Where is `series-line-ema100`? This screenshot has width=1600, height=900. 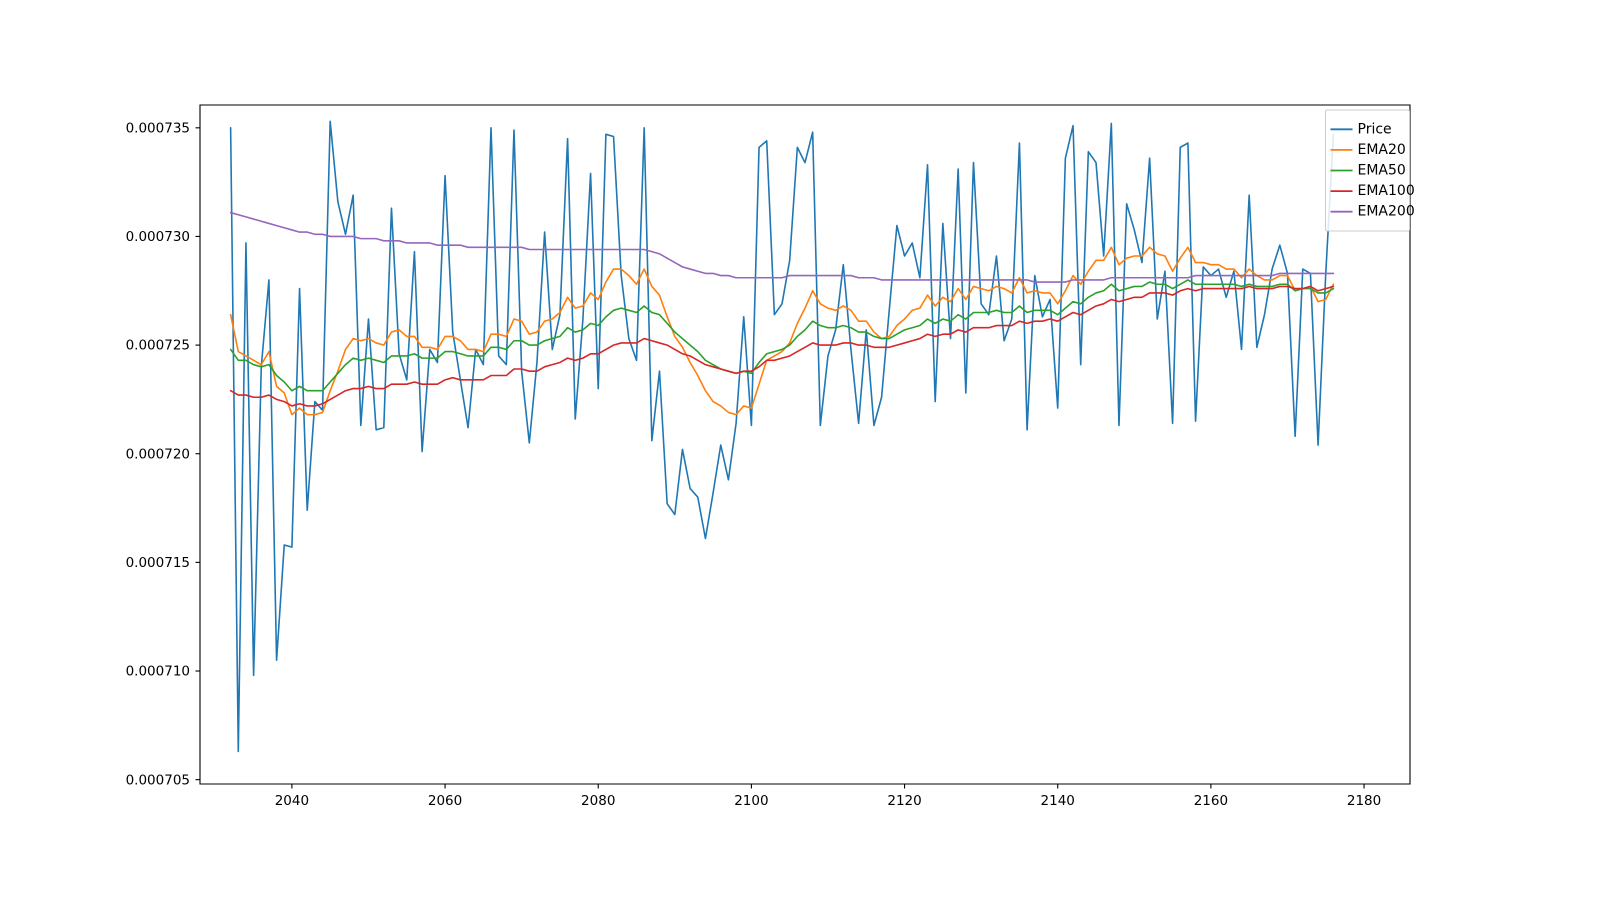 series-line-ema100 is located at coordinates (782, 346).